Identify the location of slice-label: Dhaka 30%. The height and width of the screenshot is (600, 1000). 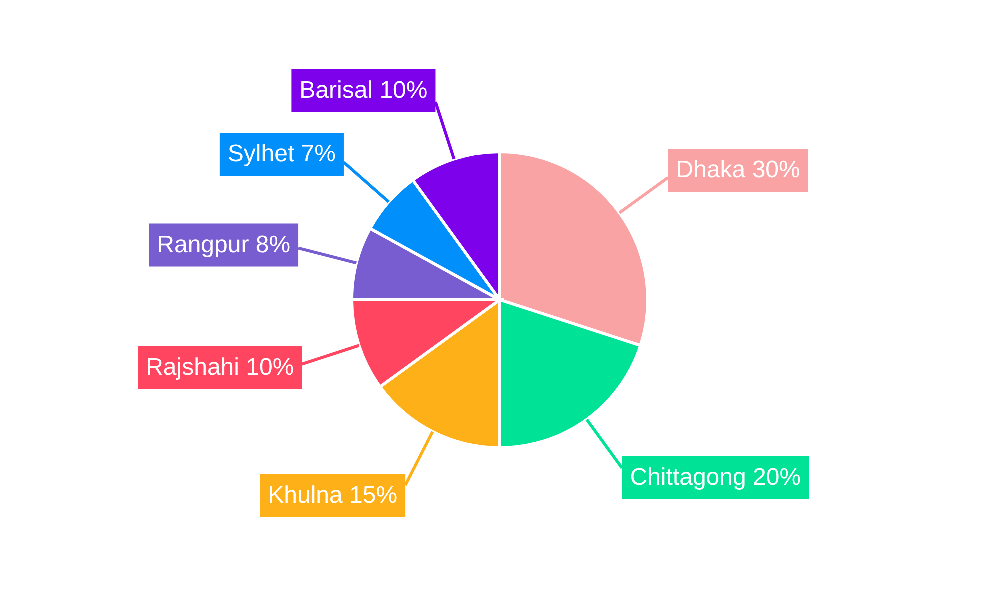
(738, 170).